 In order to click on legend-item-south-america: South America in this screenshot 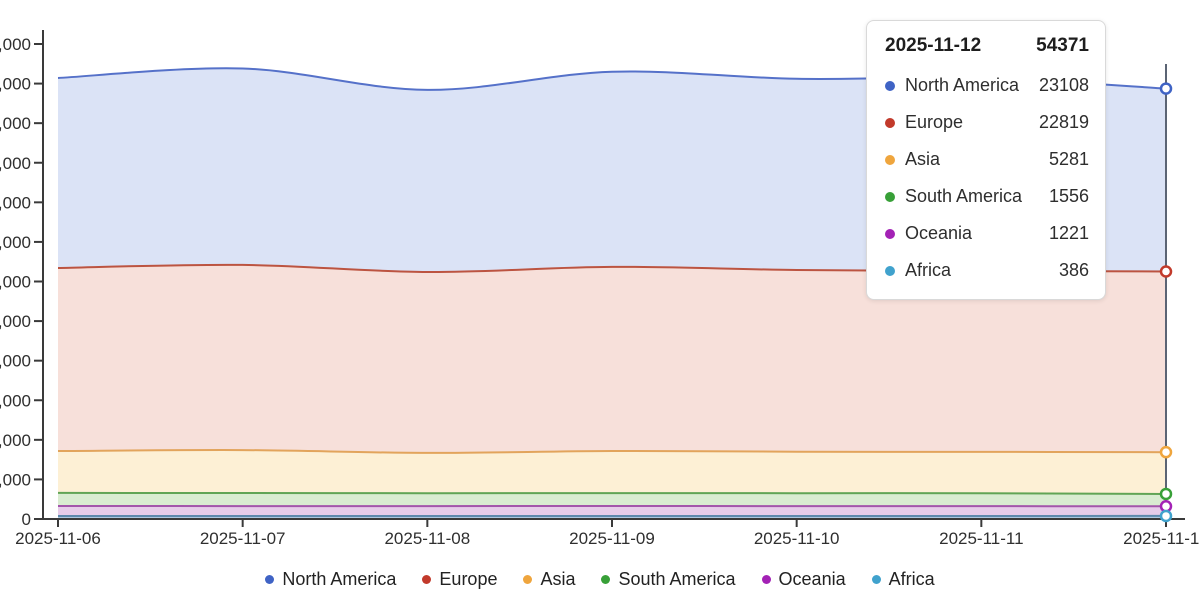, I will do `click(668, 579)`.